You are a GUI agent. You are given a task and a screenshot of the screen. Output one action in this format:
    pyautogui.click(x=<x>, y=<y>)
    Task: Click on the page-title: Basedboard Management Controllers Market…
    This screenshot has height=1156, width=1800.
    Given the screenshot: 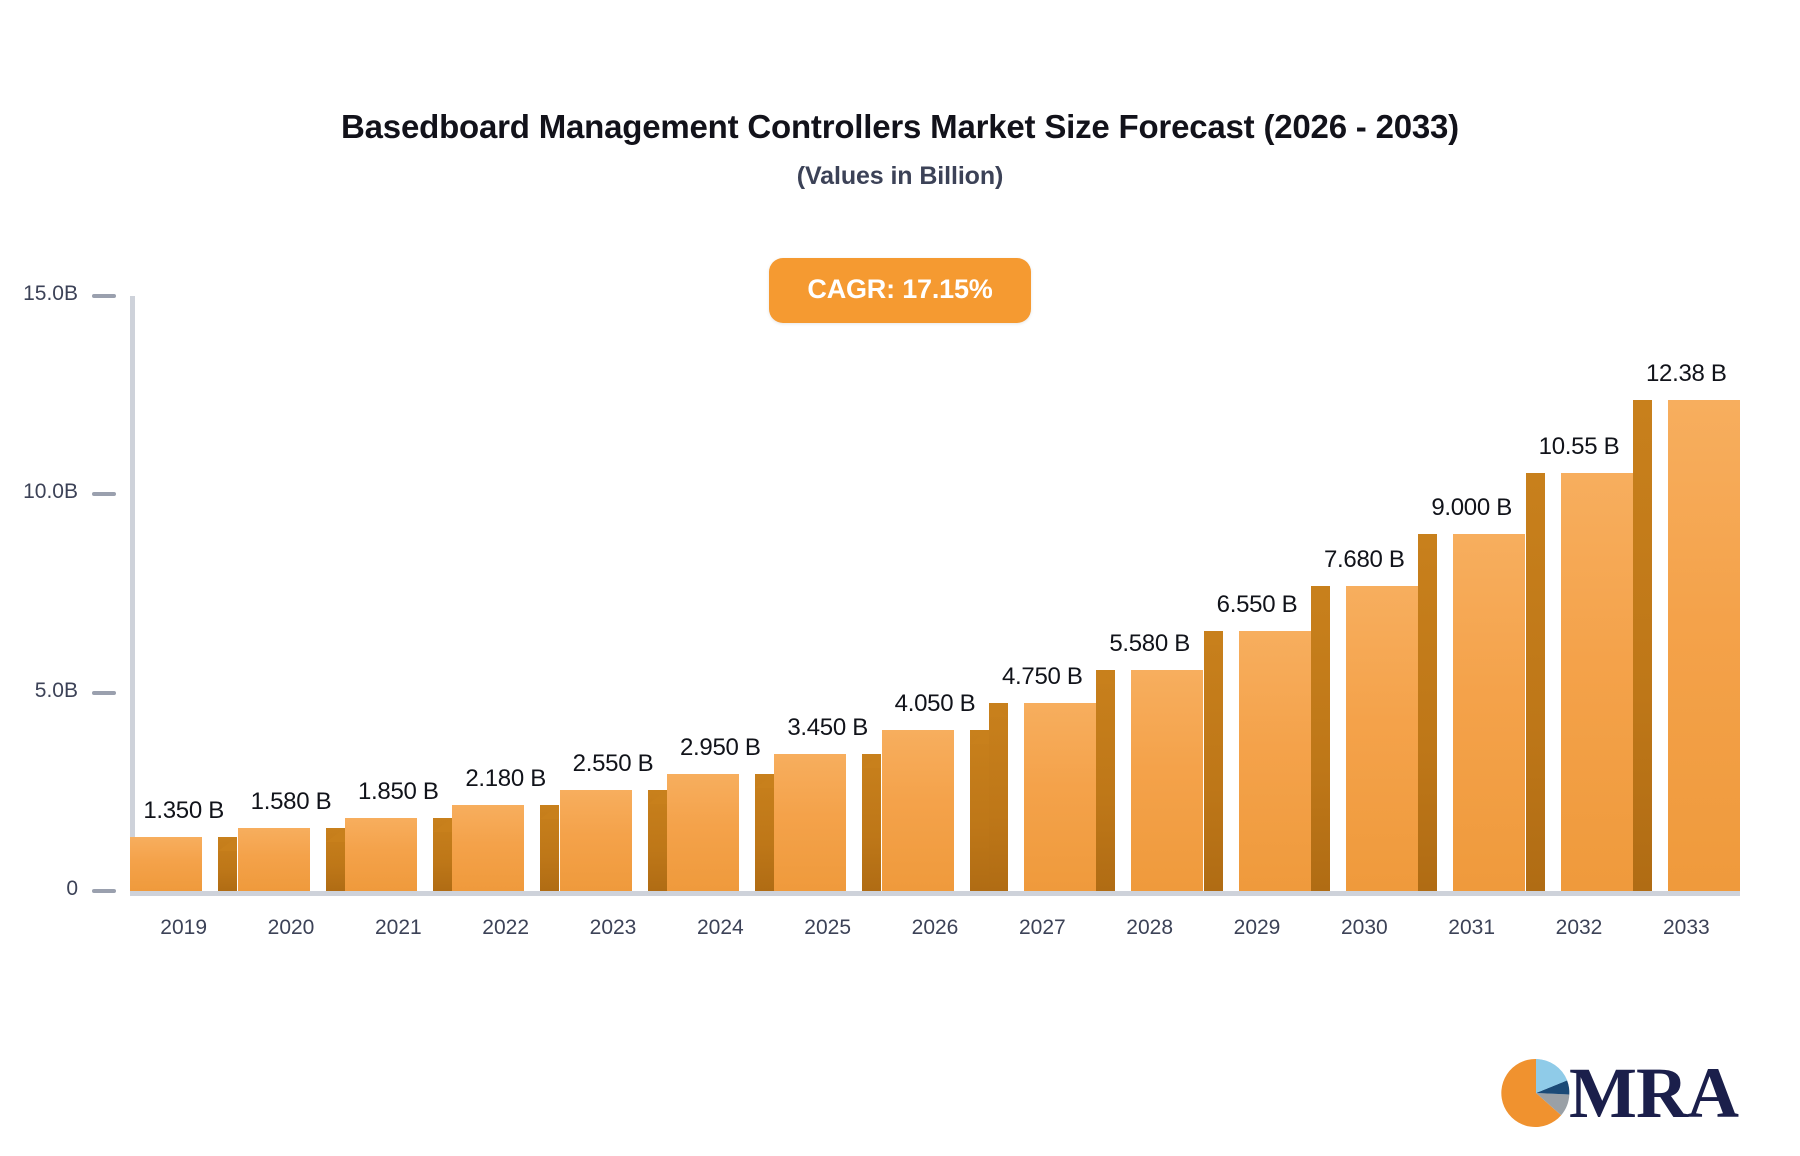 What is the action you would take?
    pyautogui.click(x=900, y=126)
    